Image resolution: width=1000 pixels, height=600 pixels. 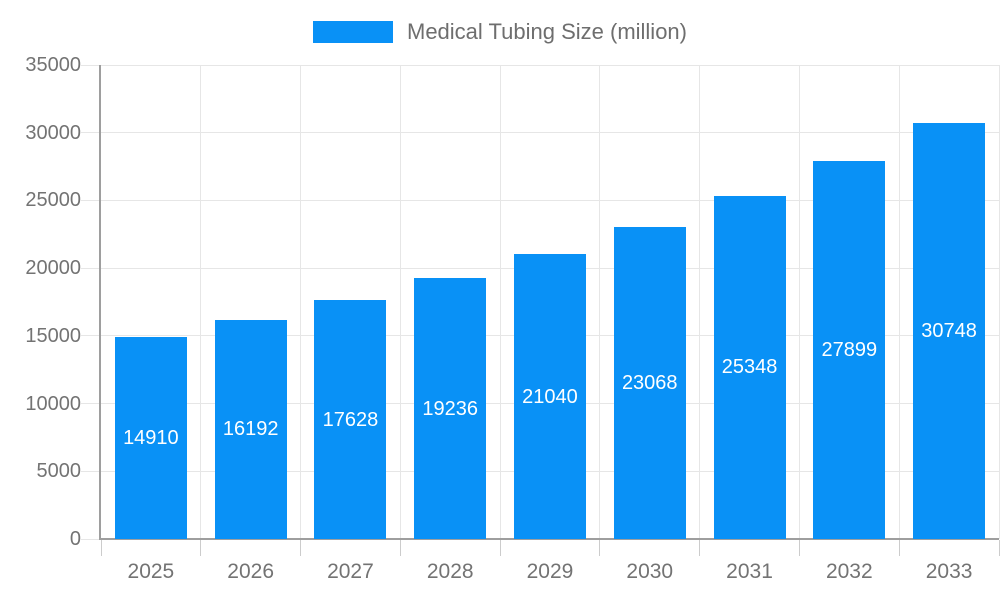 I want to click on legend-color-swatch-icon, so click(x=353, y=32).